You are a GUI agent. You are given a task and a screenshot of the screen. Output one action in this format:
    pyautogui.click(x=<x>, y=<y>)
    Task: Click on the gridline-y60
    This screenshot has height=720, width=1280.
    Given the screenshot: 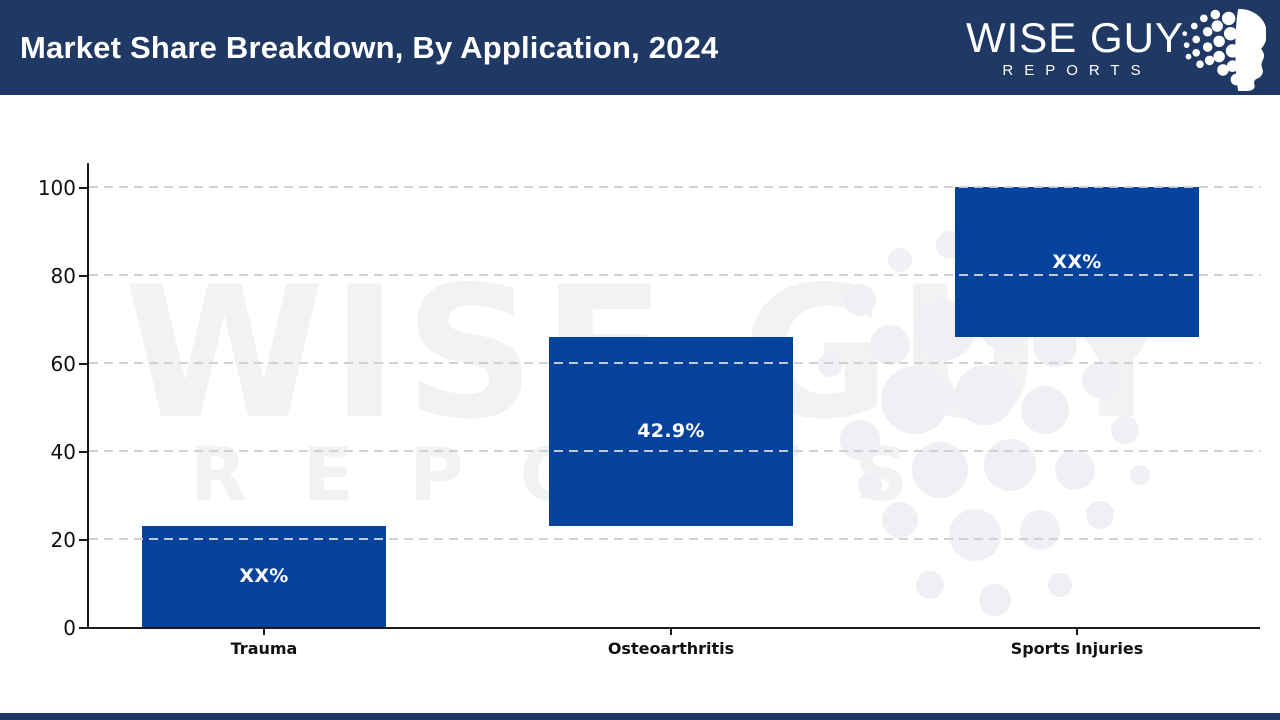 What is the action you would take?
    pyautogui.click(x=675, y=363)
    